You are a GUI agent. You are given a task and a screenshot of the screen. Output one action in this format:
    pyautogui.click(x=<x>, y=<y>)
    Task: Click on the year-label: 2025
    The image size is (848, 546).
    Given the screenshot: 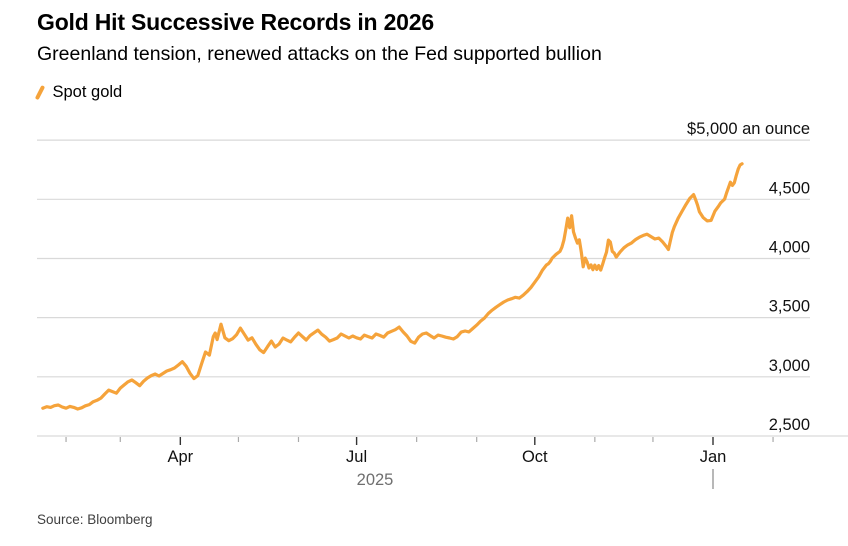 What is the action you would take?
    pyautogui.click(x=375, y=480)
    